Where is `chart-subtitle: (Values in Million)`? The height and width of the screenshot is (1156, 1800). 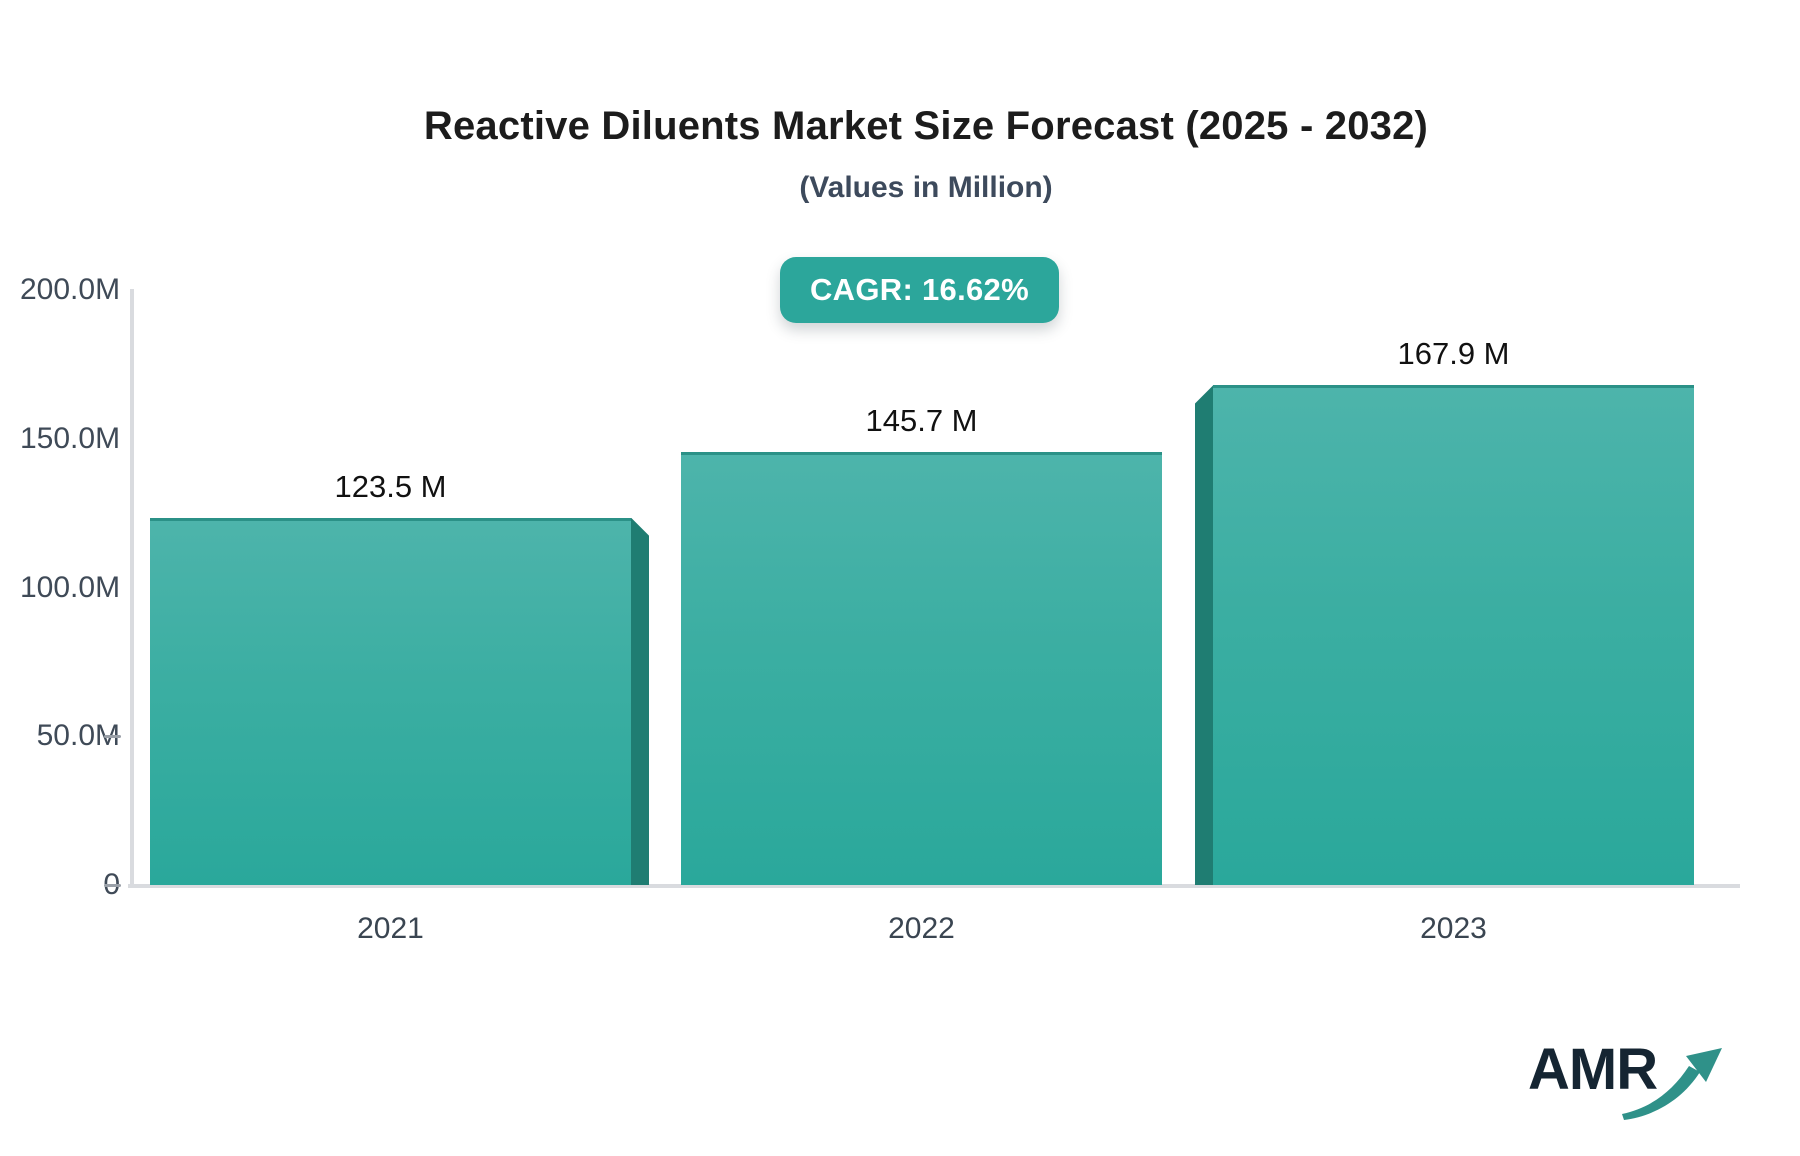 chart-subtitle: (Values in Million) is located at coordinates (926, 187).